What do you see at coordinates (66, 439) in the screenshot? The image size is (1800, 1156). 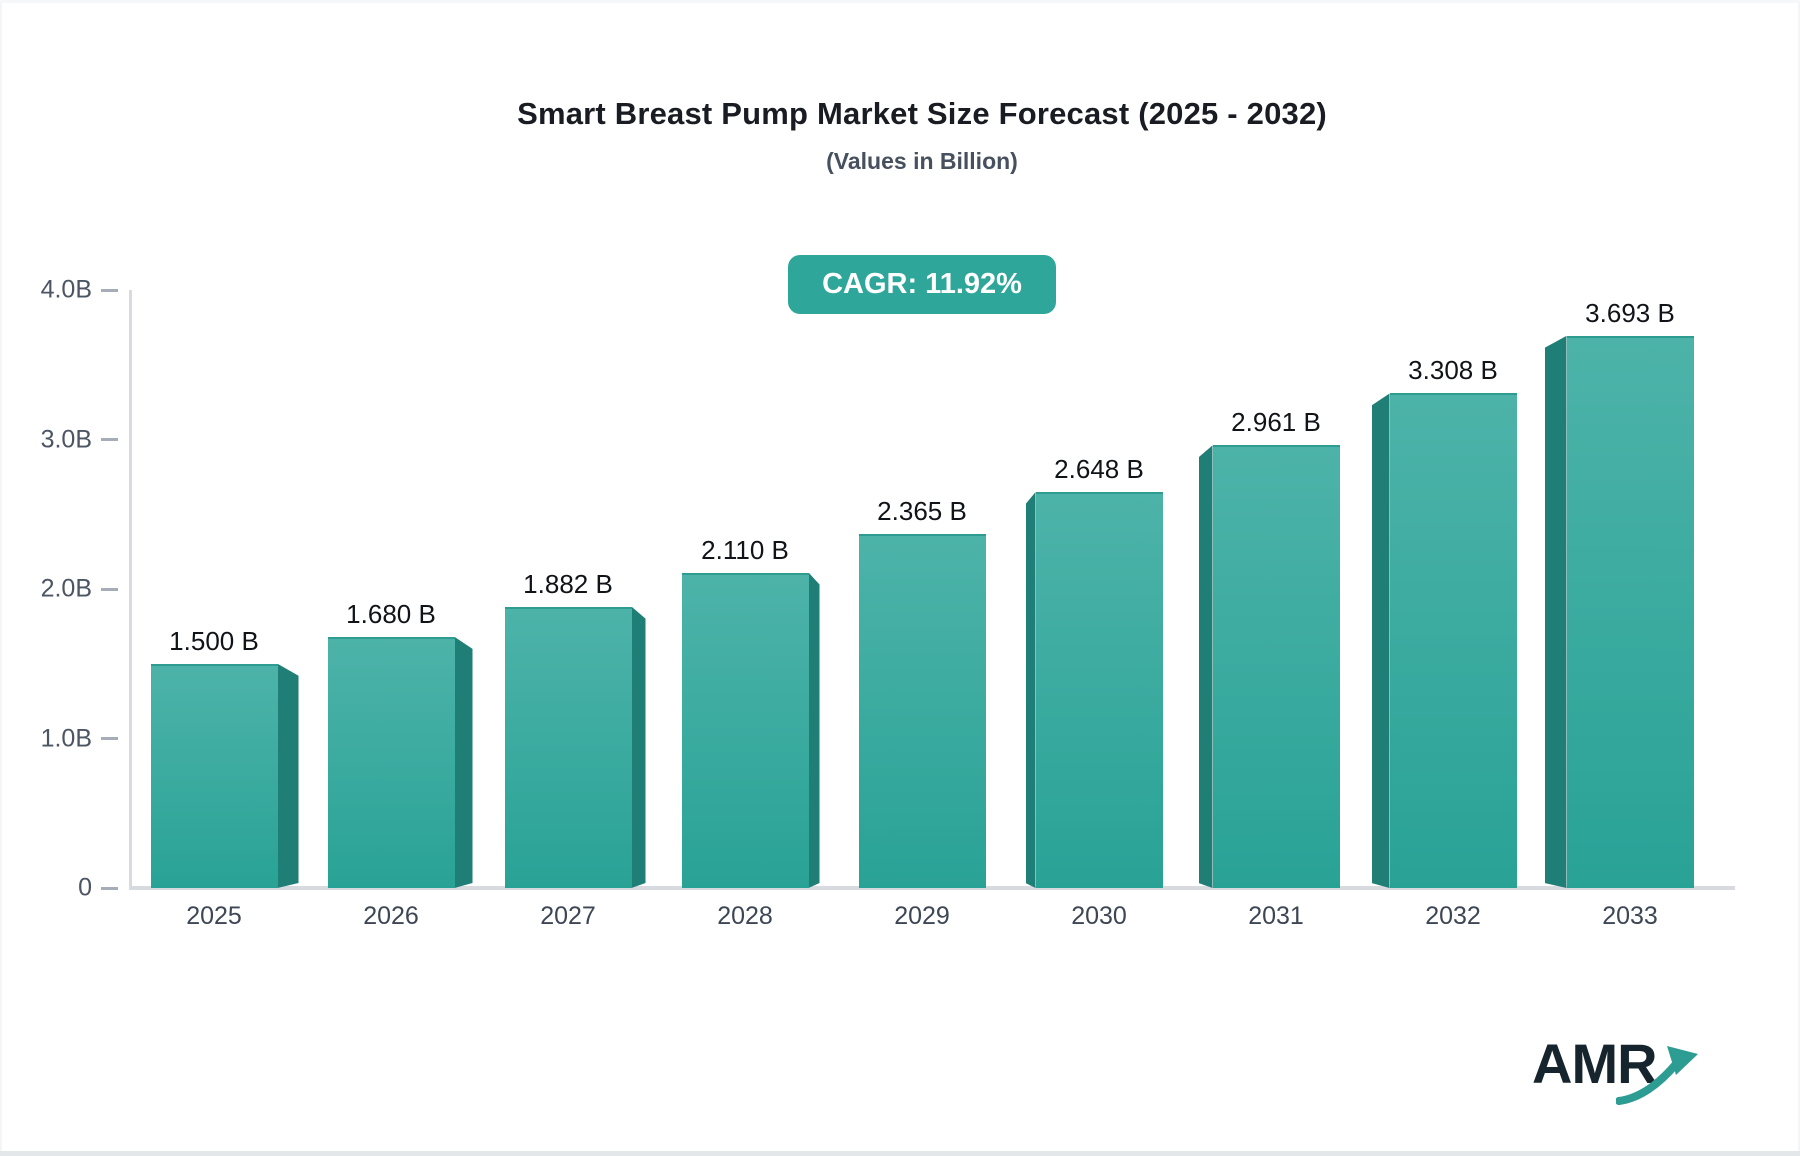 I see `y-axis-label: 3.0B` at bounding box center [66, 439].